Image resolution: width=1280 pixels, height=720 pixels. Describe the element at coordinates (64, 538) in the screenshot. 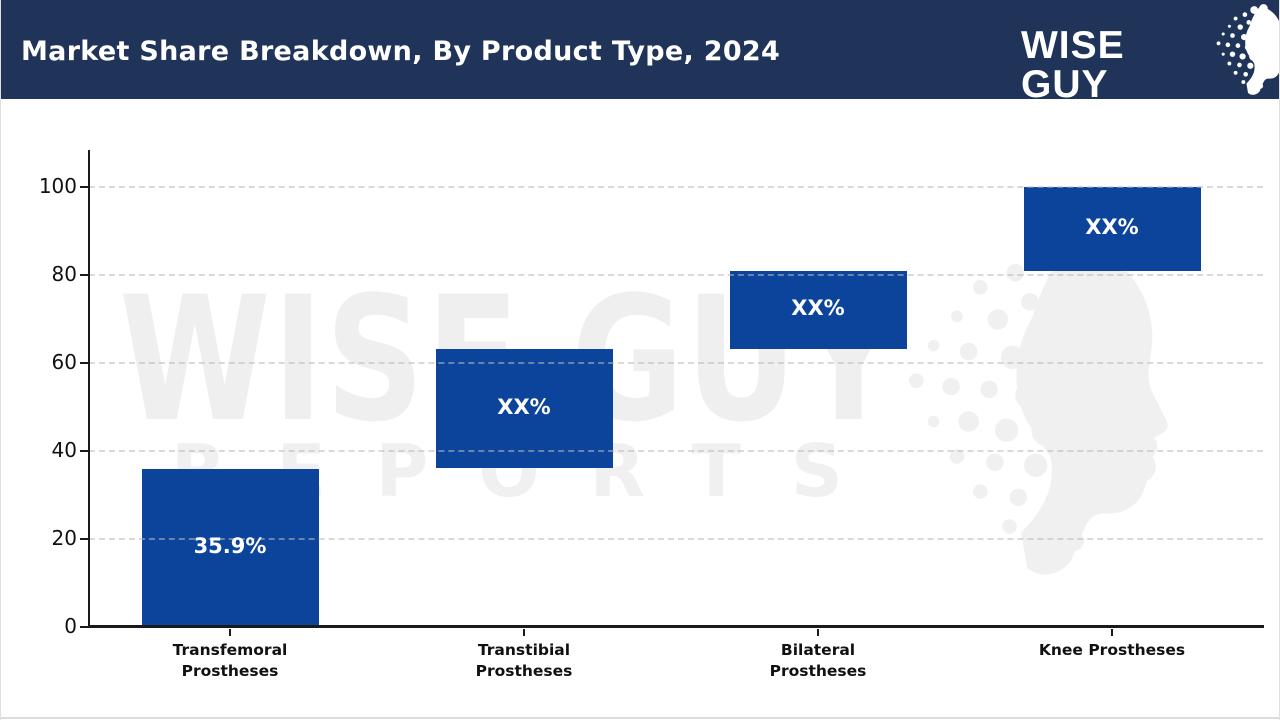

I see `y-tick-label: 20` at that location.